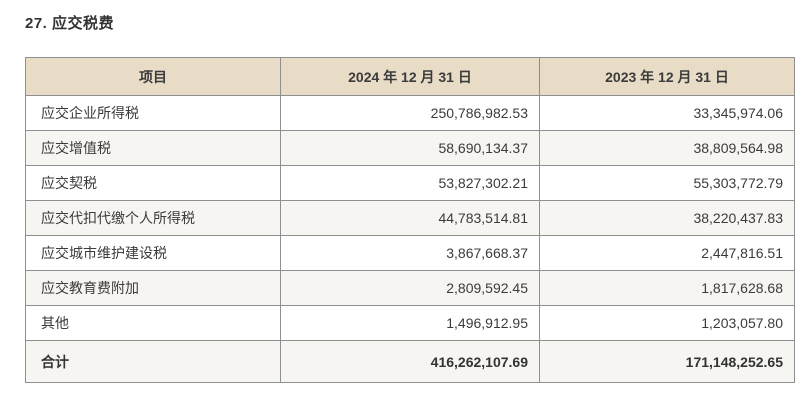 The height and width of the screenshot is (401, 811). I want to click on value-2024-cell: 58,690,134.37, so click(410, 148).